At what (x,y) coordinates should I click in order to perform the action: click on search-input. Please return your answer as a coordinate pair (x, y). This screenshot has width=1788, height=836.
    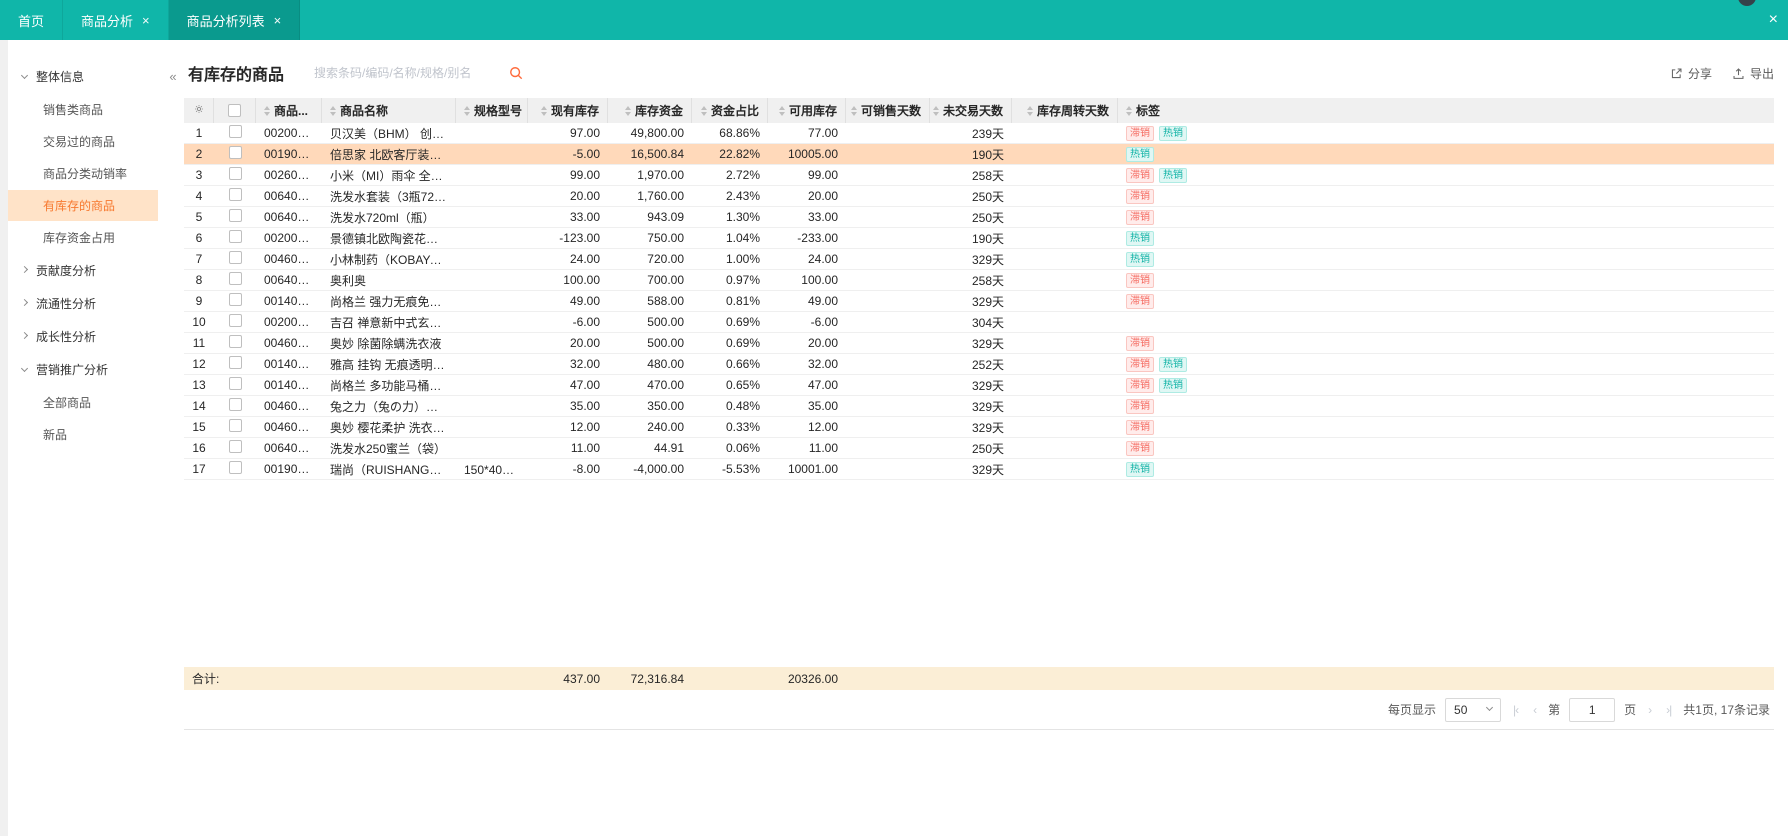
    Looking at the image, I should click on (407, 73).